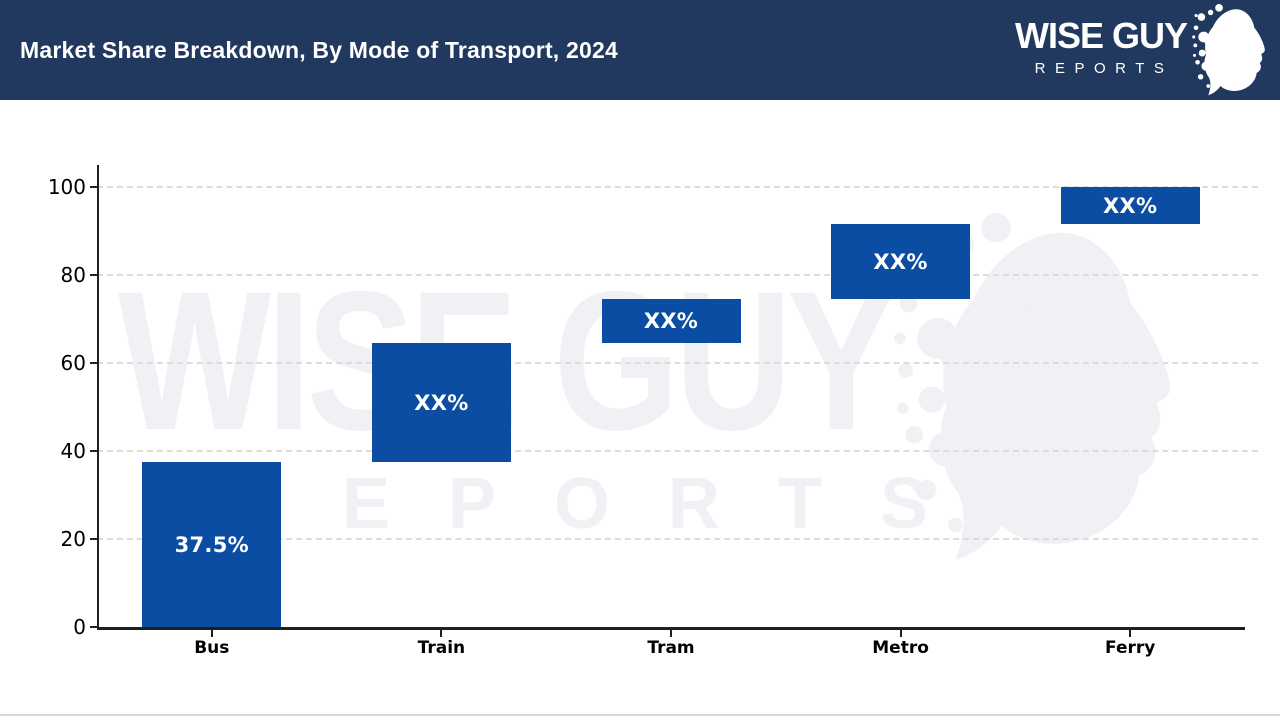 This screenshot has width=1280, height=720. I want to click on y-axis-tick-label: 80, so click(73, 275).